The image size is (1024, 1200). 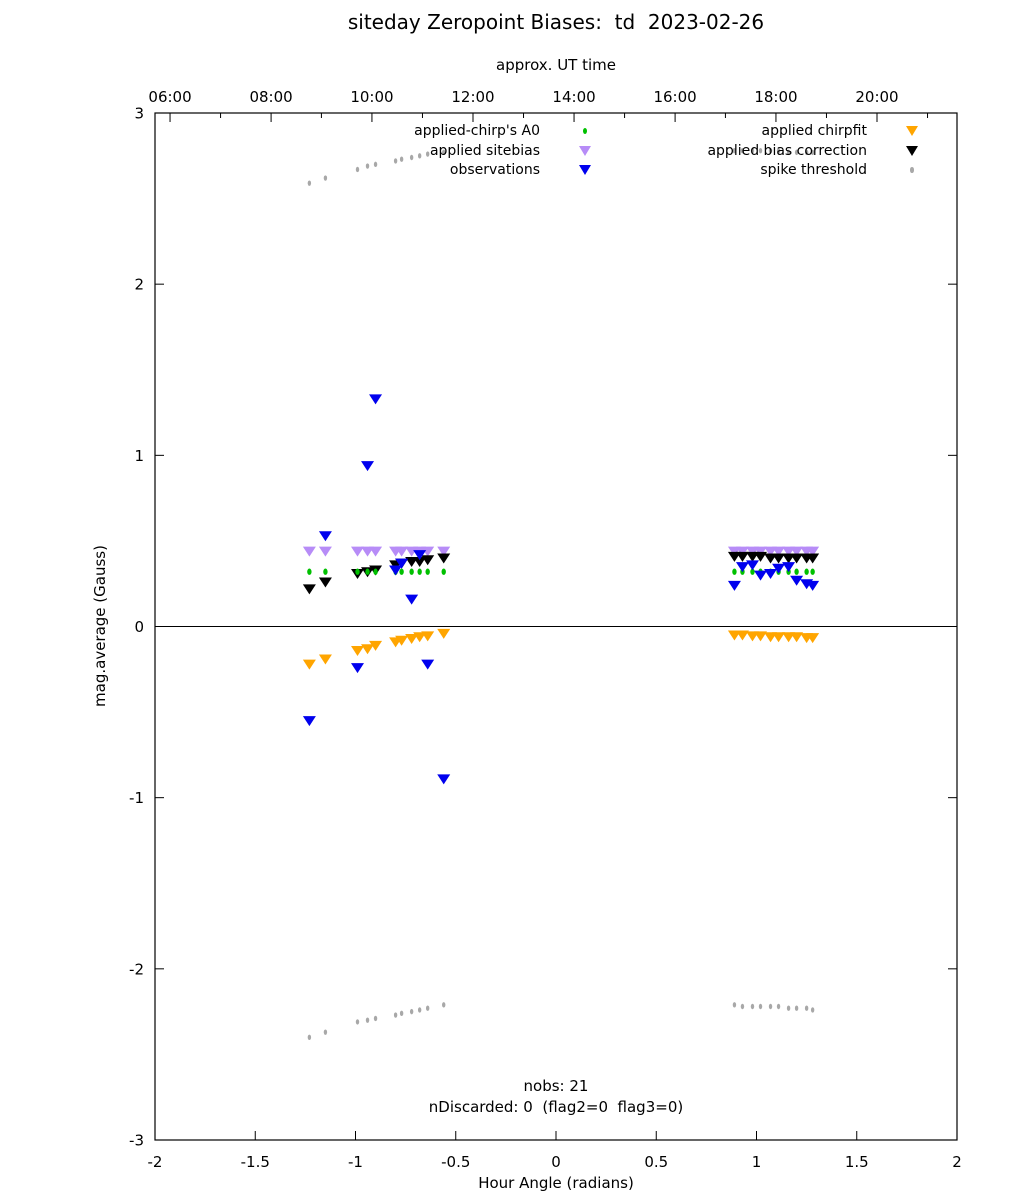 I want to click on ut-tick-label: 14:00, so click(x=573, y=97).